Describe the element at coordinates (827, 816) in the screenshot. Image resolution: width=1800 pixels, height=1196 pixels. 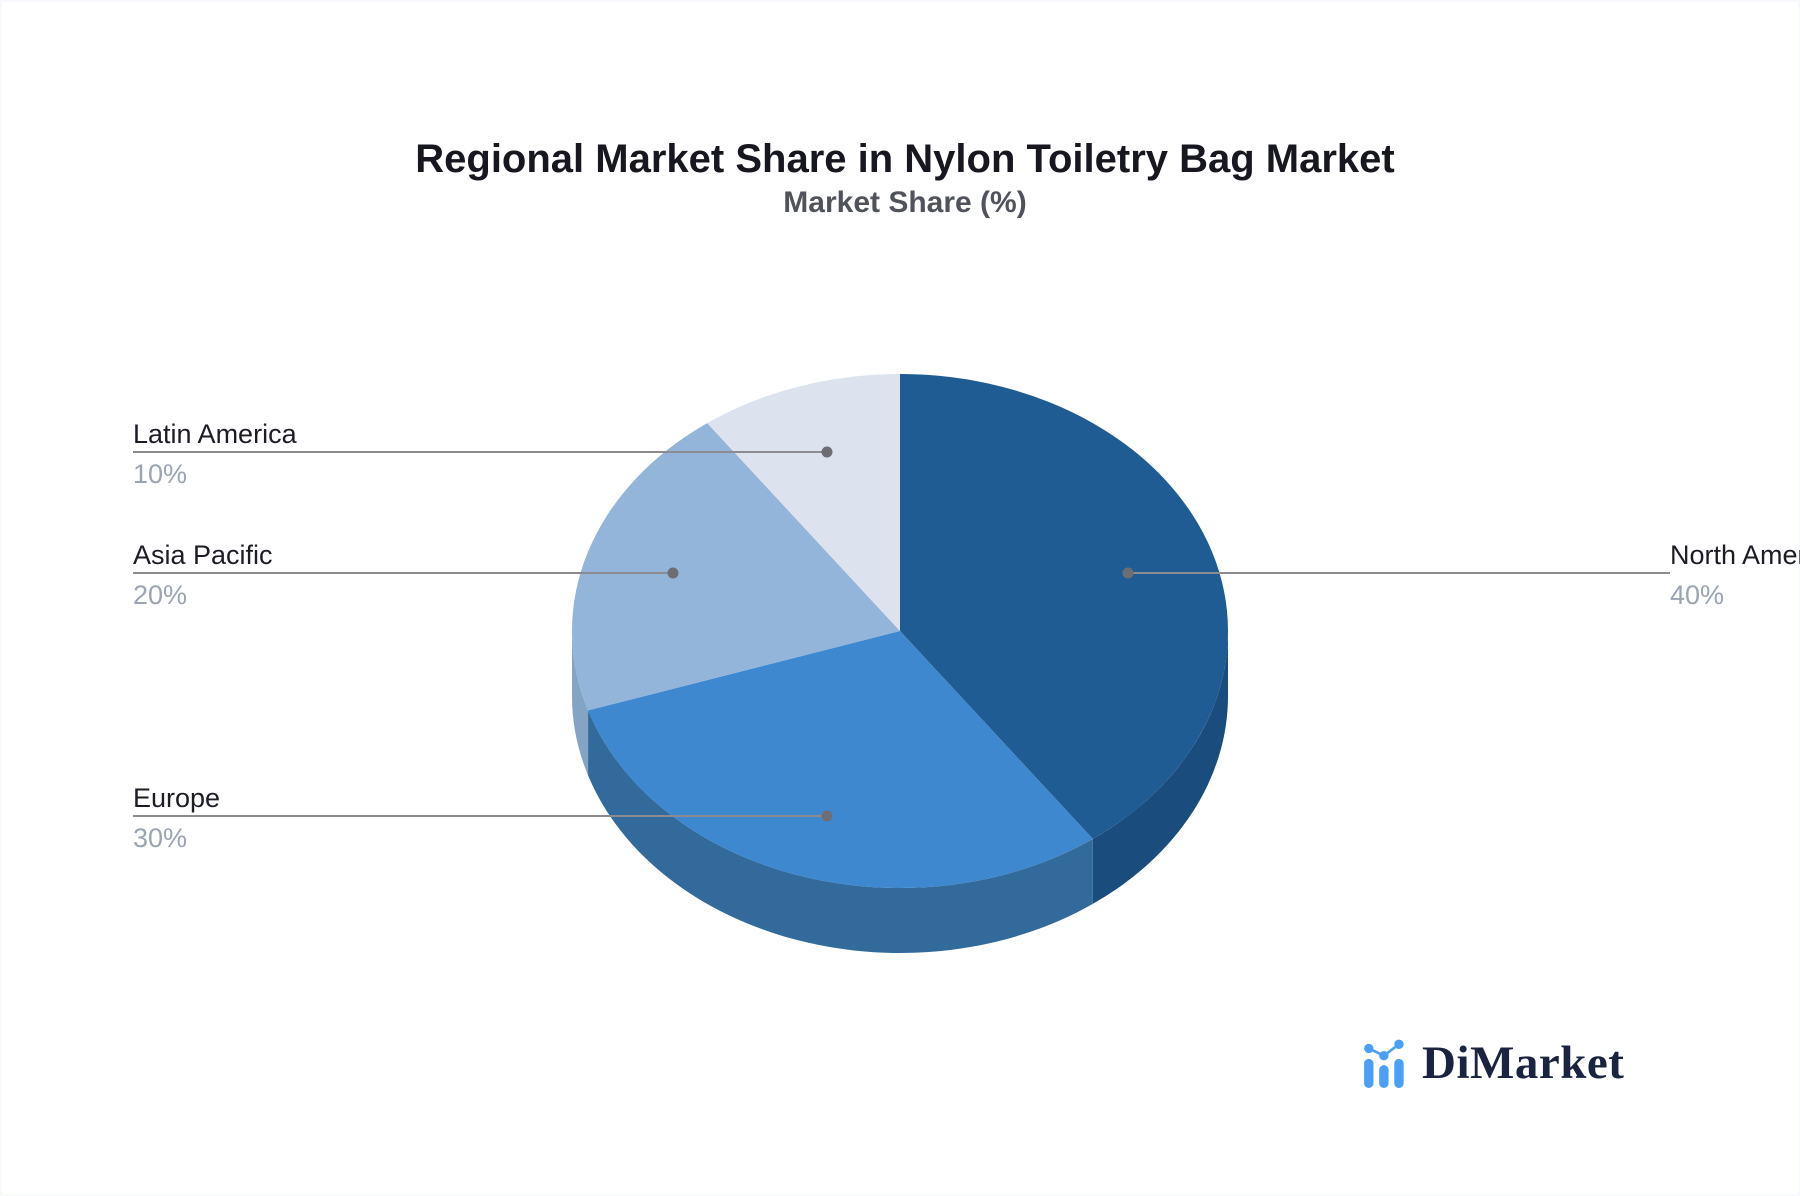
I see `leader-dot-europe` at that location.